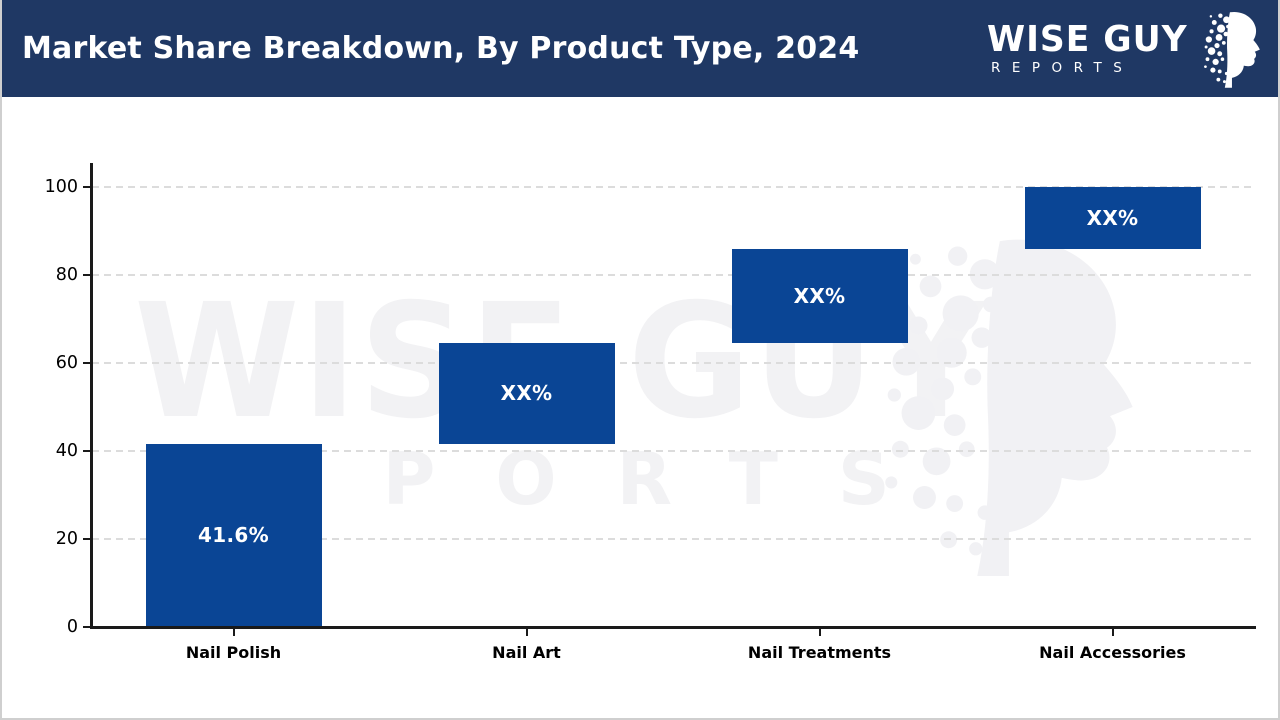 The width and height of the screenshot is (1280, 720). Describe the element at coordinates (1018, 404) in the screenshot. I see `watermark-head-icon` at that location.